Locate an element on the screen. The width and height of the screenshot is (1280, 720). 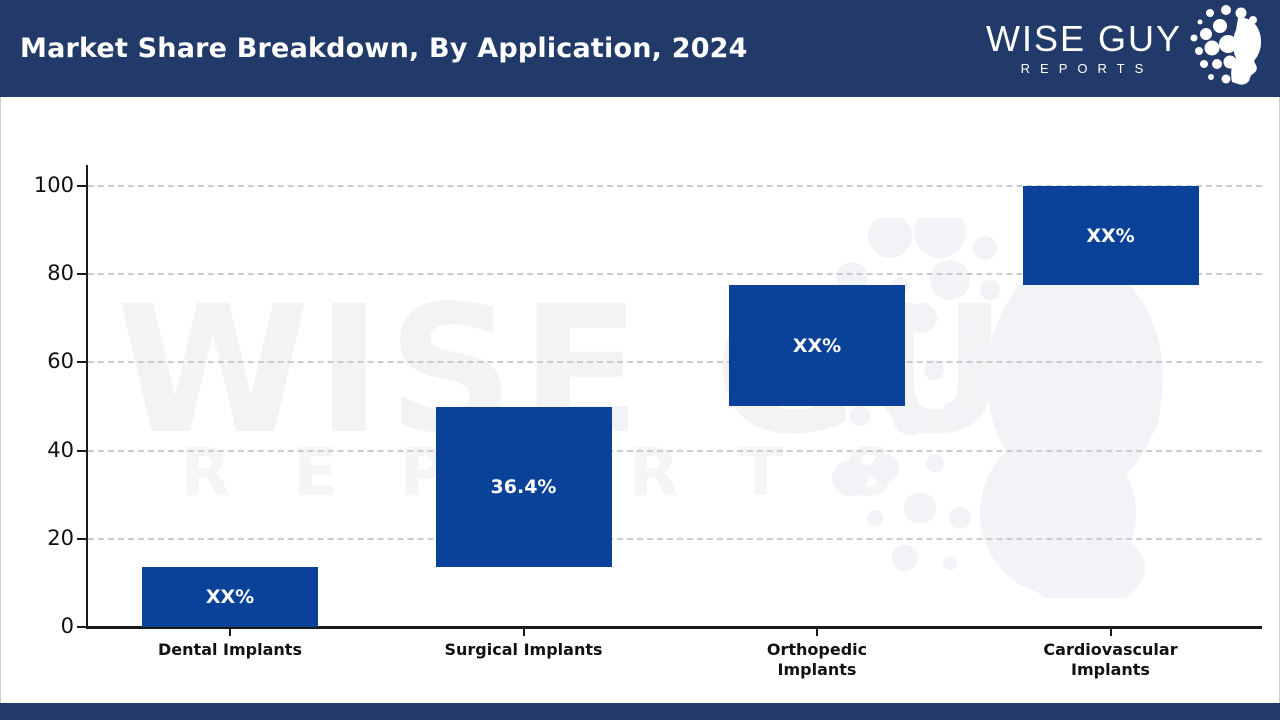
y-tick-label-0: 0 is located at coordinates (67, 626).